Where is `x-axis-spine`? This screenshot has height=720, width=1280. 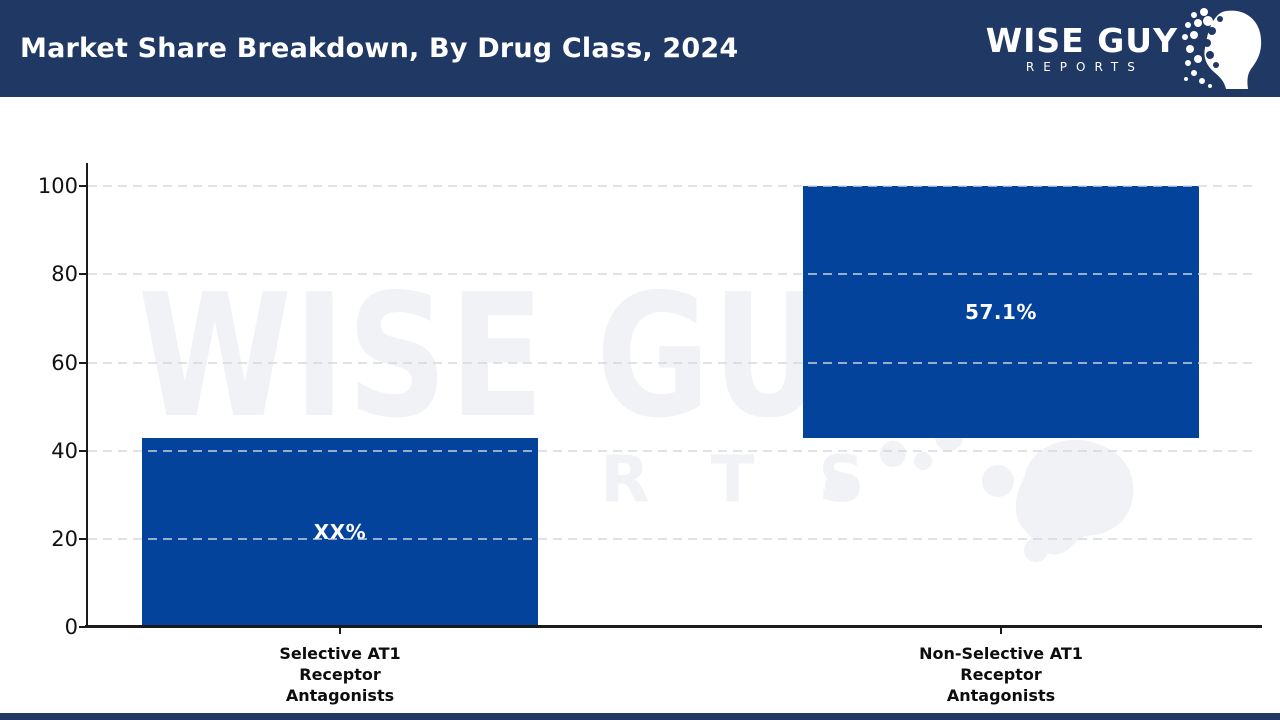
x-axis-spine is located at coordinates (673, 626).